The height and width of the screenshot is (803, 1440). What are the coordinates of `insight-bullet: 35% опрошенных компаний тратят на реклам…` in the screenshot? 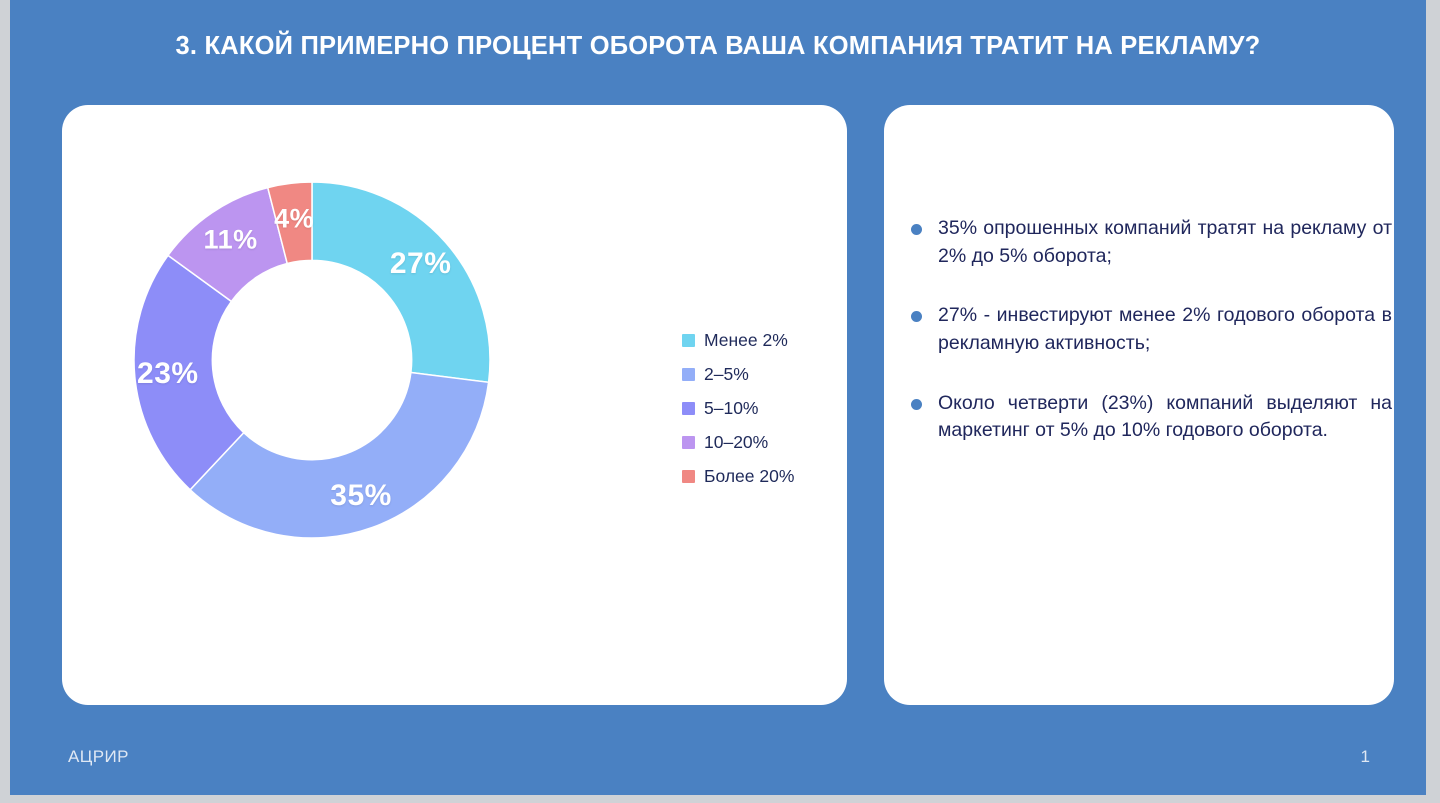 It's located at (1147, 242).